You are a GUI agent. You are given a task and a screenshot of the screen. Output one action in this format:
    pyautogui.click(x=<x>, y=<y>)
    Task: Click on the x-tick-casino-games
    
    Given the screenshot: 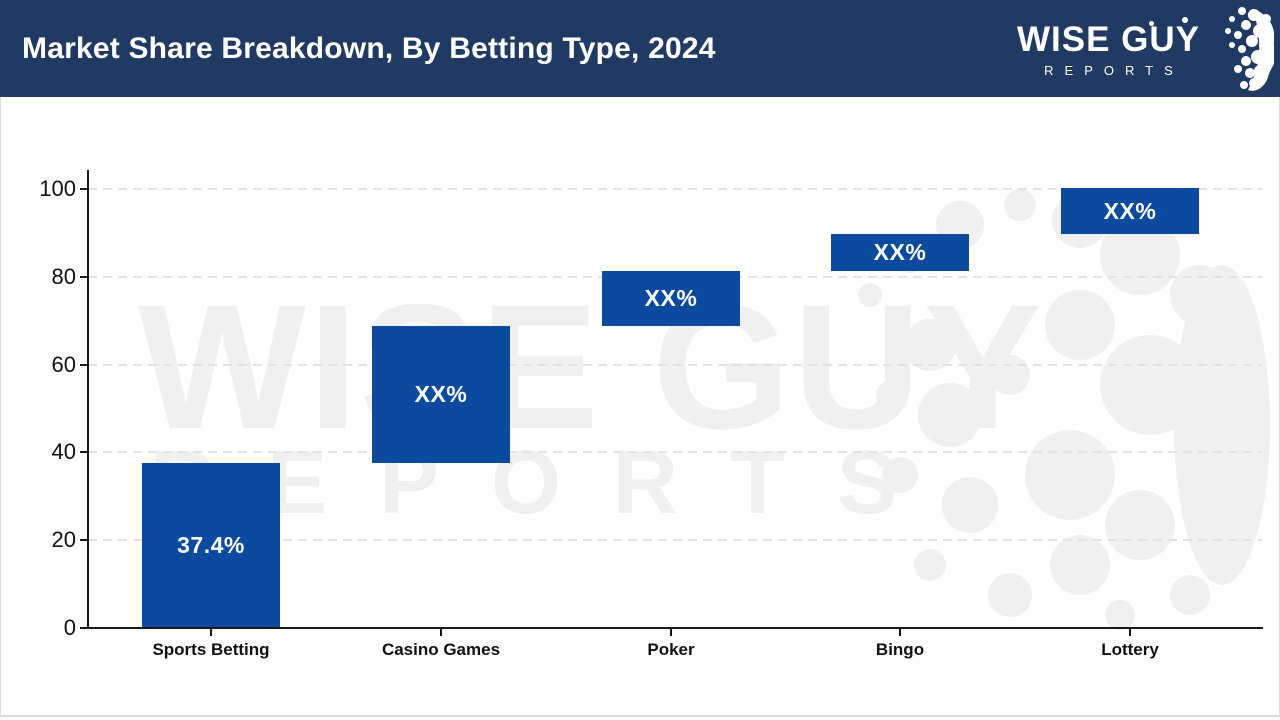 What is the action you would take?
    pyautogui.click(x=441, y=632)
    